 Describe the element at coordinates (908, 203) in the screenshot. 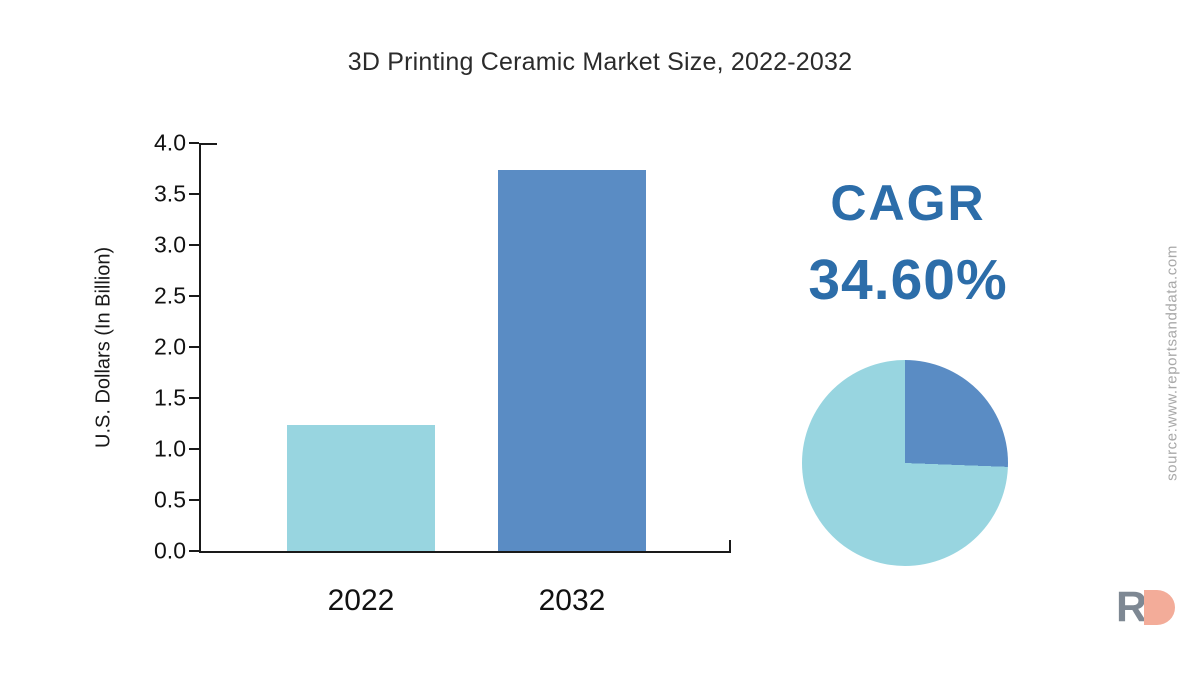

I see `cagr-label: CAGR` at that location.